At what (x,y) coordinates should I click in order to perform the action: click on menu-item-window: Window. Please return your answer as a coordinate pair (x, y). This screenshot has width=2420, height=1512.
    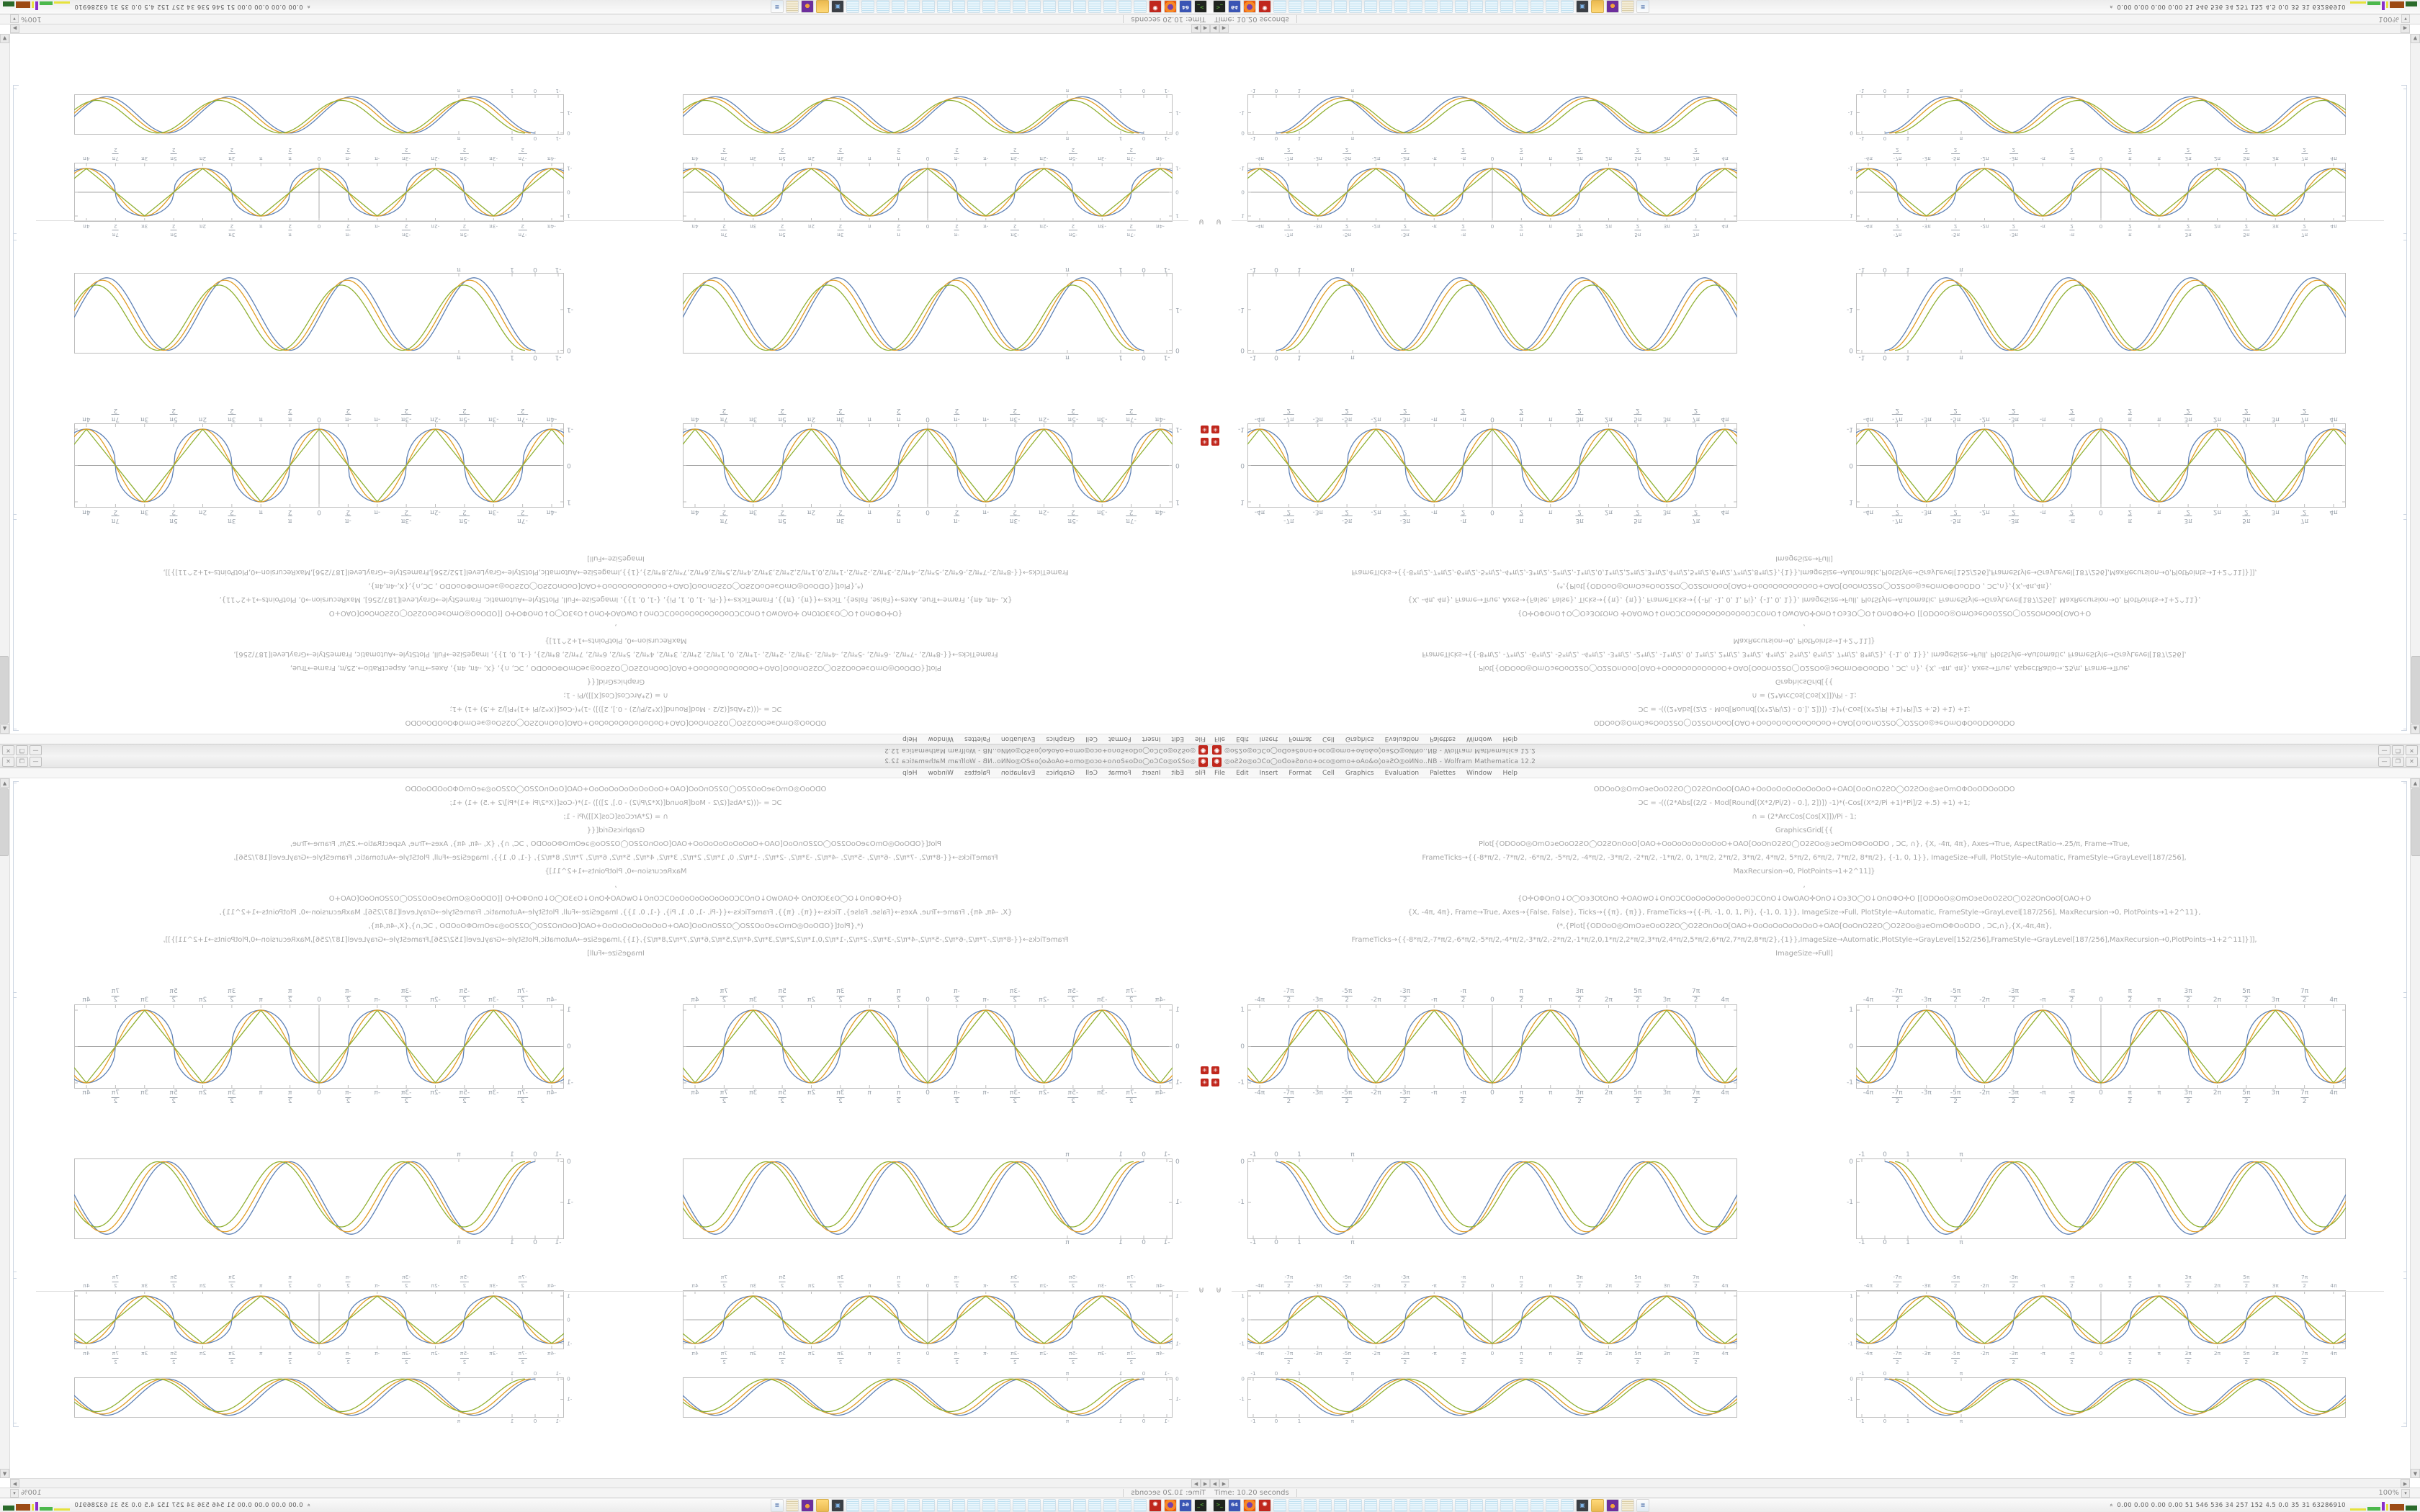
    Looking at the image, I should click on (941, 773).